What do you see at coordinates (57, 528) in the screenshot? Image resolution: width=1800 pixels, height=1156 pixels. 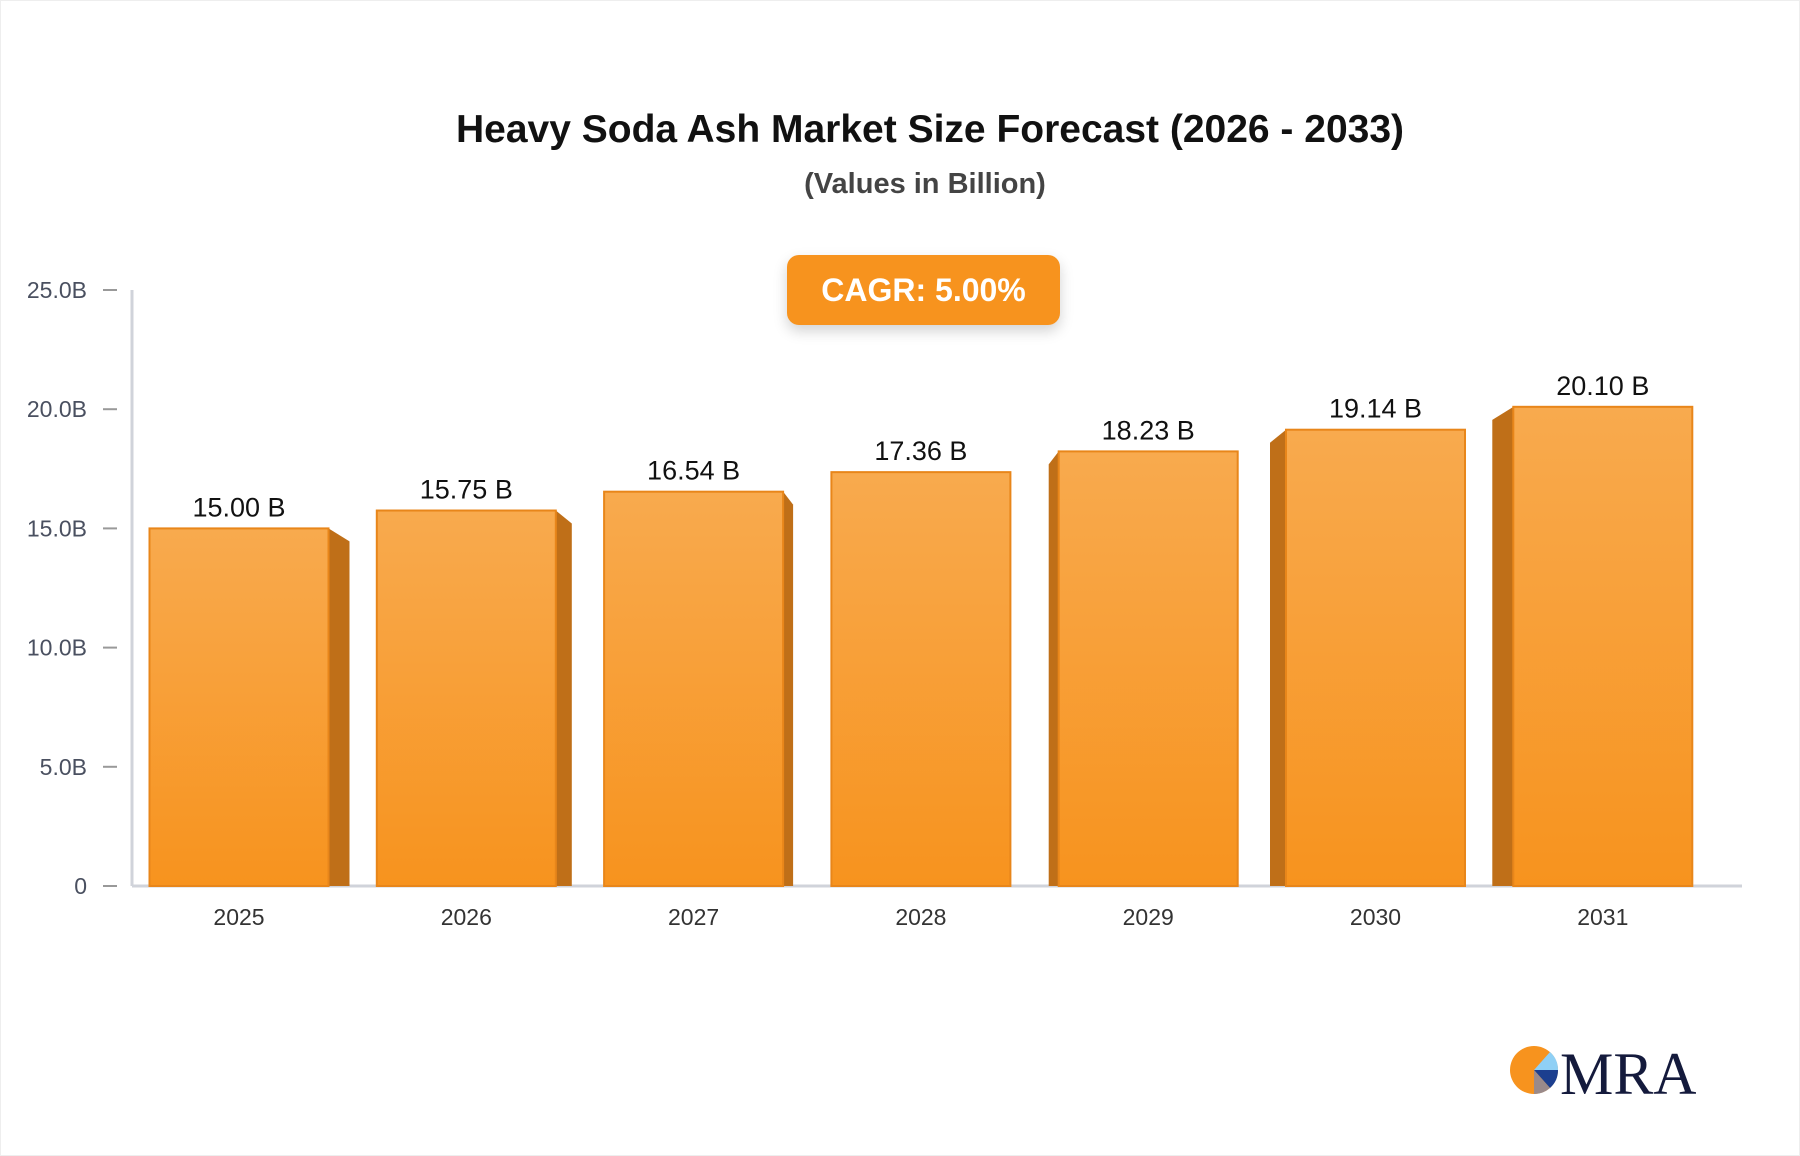 I see `y-tick-label: 15.0B` at bounding box center [57, 528].